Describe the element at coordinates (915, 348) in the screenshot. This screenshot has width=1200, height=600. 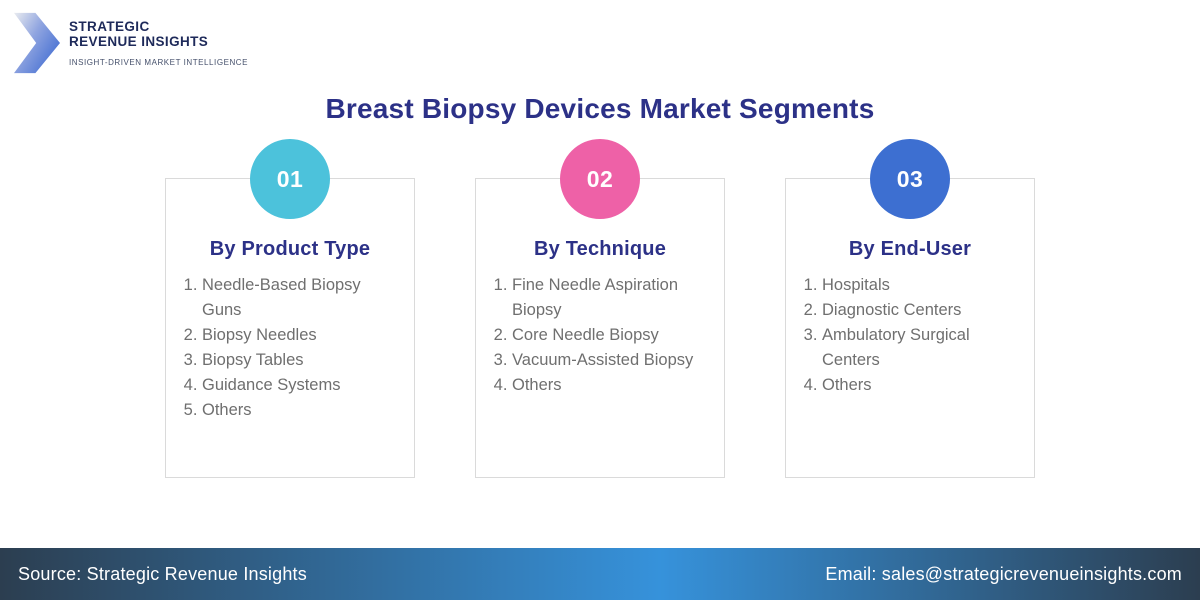
I see `segment-list-item: Ambulatory Surgical Centers` at that location.